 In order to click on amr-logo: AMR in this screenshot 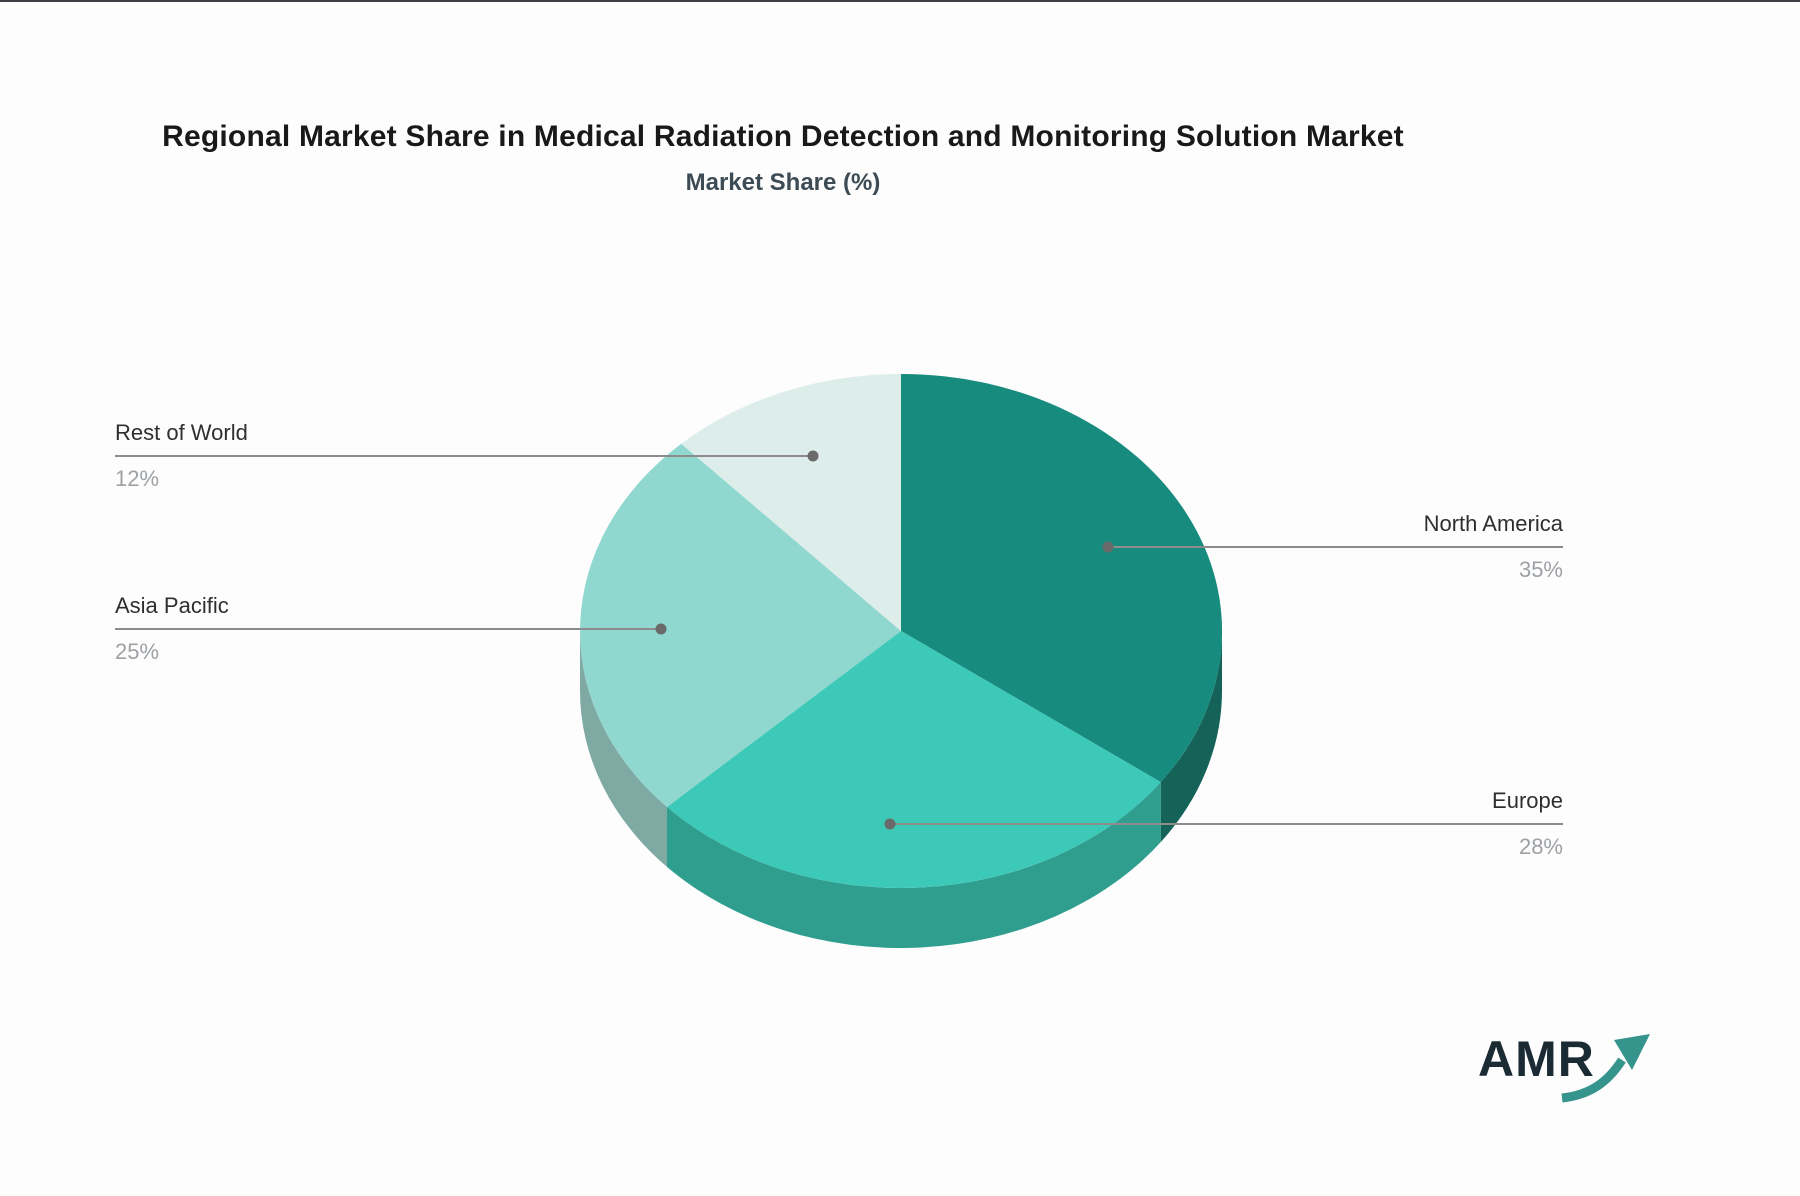, I will do `click(1568, 1075)`.